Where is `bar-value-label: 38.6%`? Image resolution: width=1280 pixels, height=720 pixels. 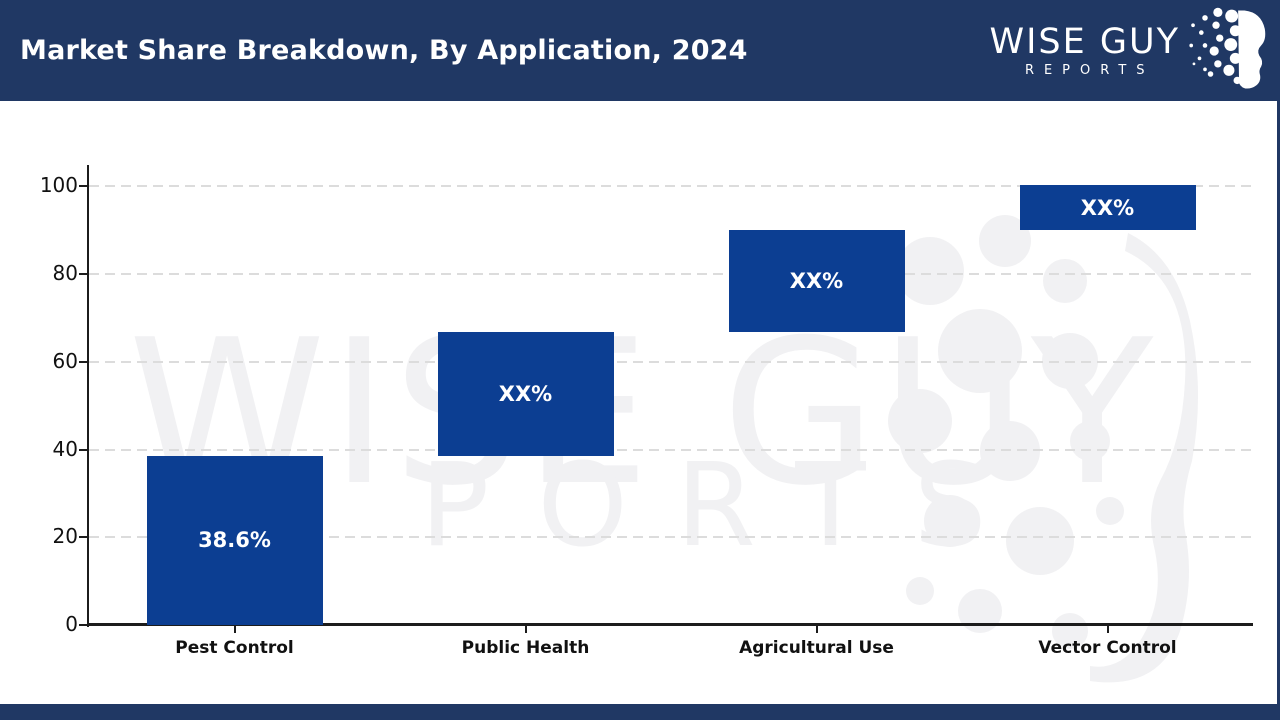 bar-value-label: 38.6% is located at coordinates (234, 540).